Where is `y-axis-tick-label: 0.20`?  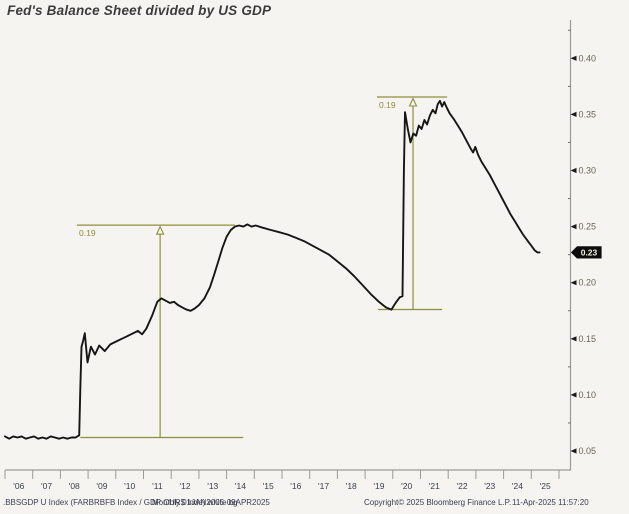
y-axis-tick-label: 0.20 is located at coordinates (588, 283).